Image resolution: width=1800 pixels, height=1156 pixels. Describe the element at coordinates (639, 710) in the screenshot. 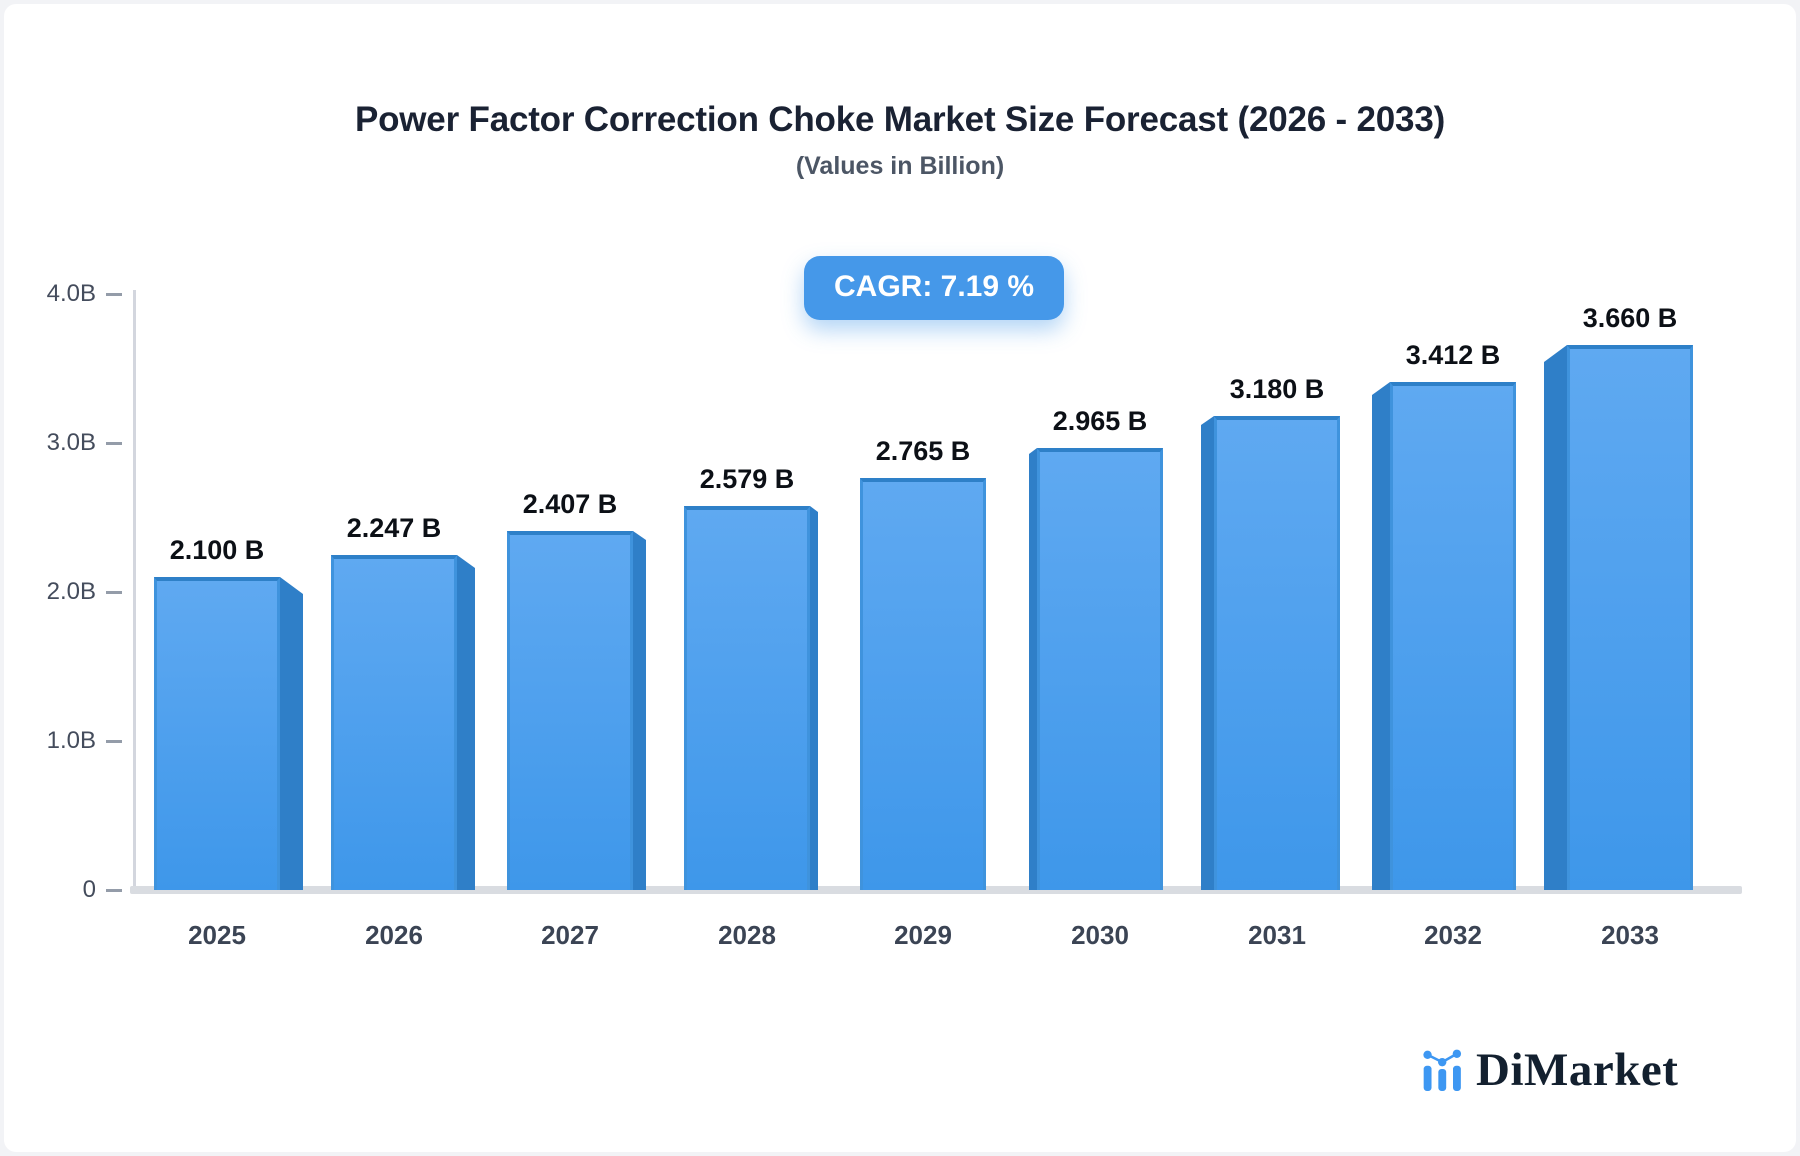

I see `bar-side-2027` at that location.